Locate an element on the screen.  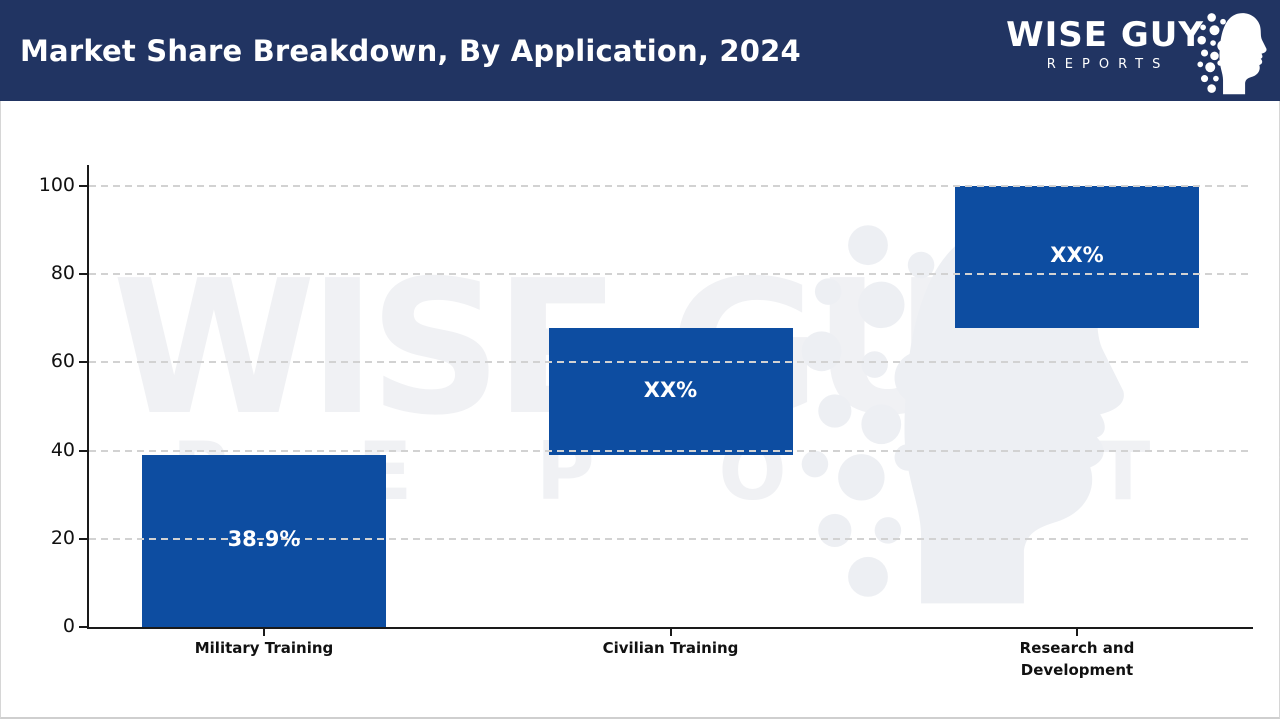
logo-text: WISE GUY REPORTS is located at coordinates (1105, 43).